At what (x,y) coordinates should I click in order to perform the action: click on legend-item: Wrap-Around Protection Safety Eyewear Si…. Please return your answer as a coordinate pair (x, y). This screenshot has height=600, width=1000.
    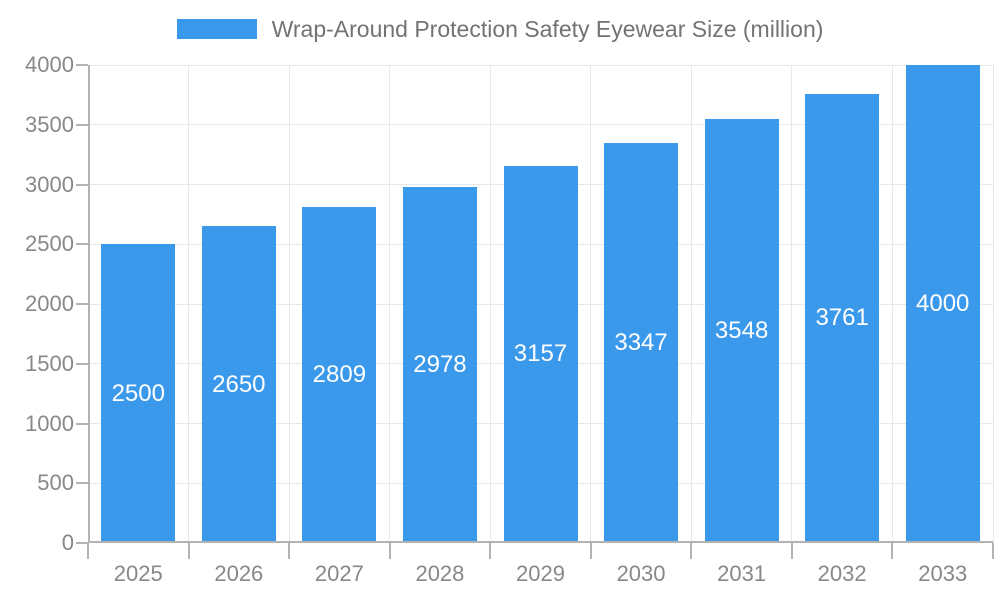
    Looking at the image, I should click on (500, 29).